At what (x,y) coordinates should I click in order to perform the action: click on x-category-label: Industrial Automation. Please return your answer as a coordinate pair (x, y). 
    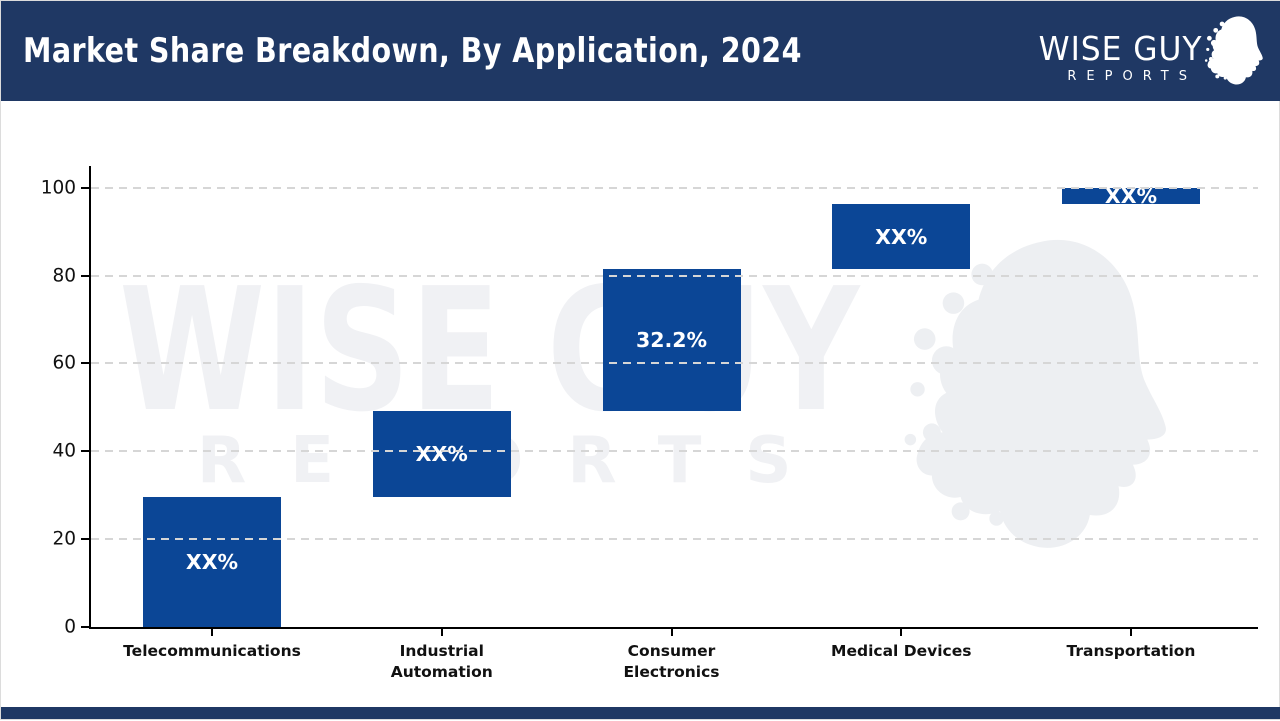
    Looking at the image, I should click on (441, 661).